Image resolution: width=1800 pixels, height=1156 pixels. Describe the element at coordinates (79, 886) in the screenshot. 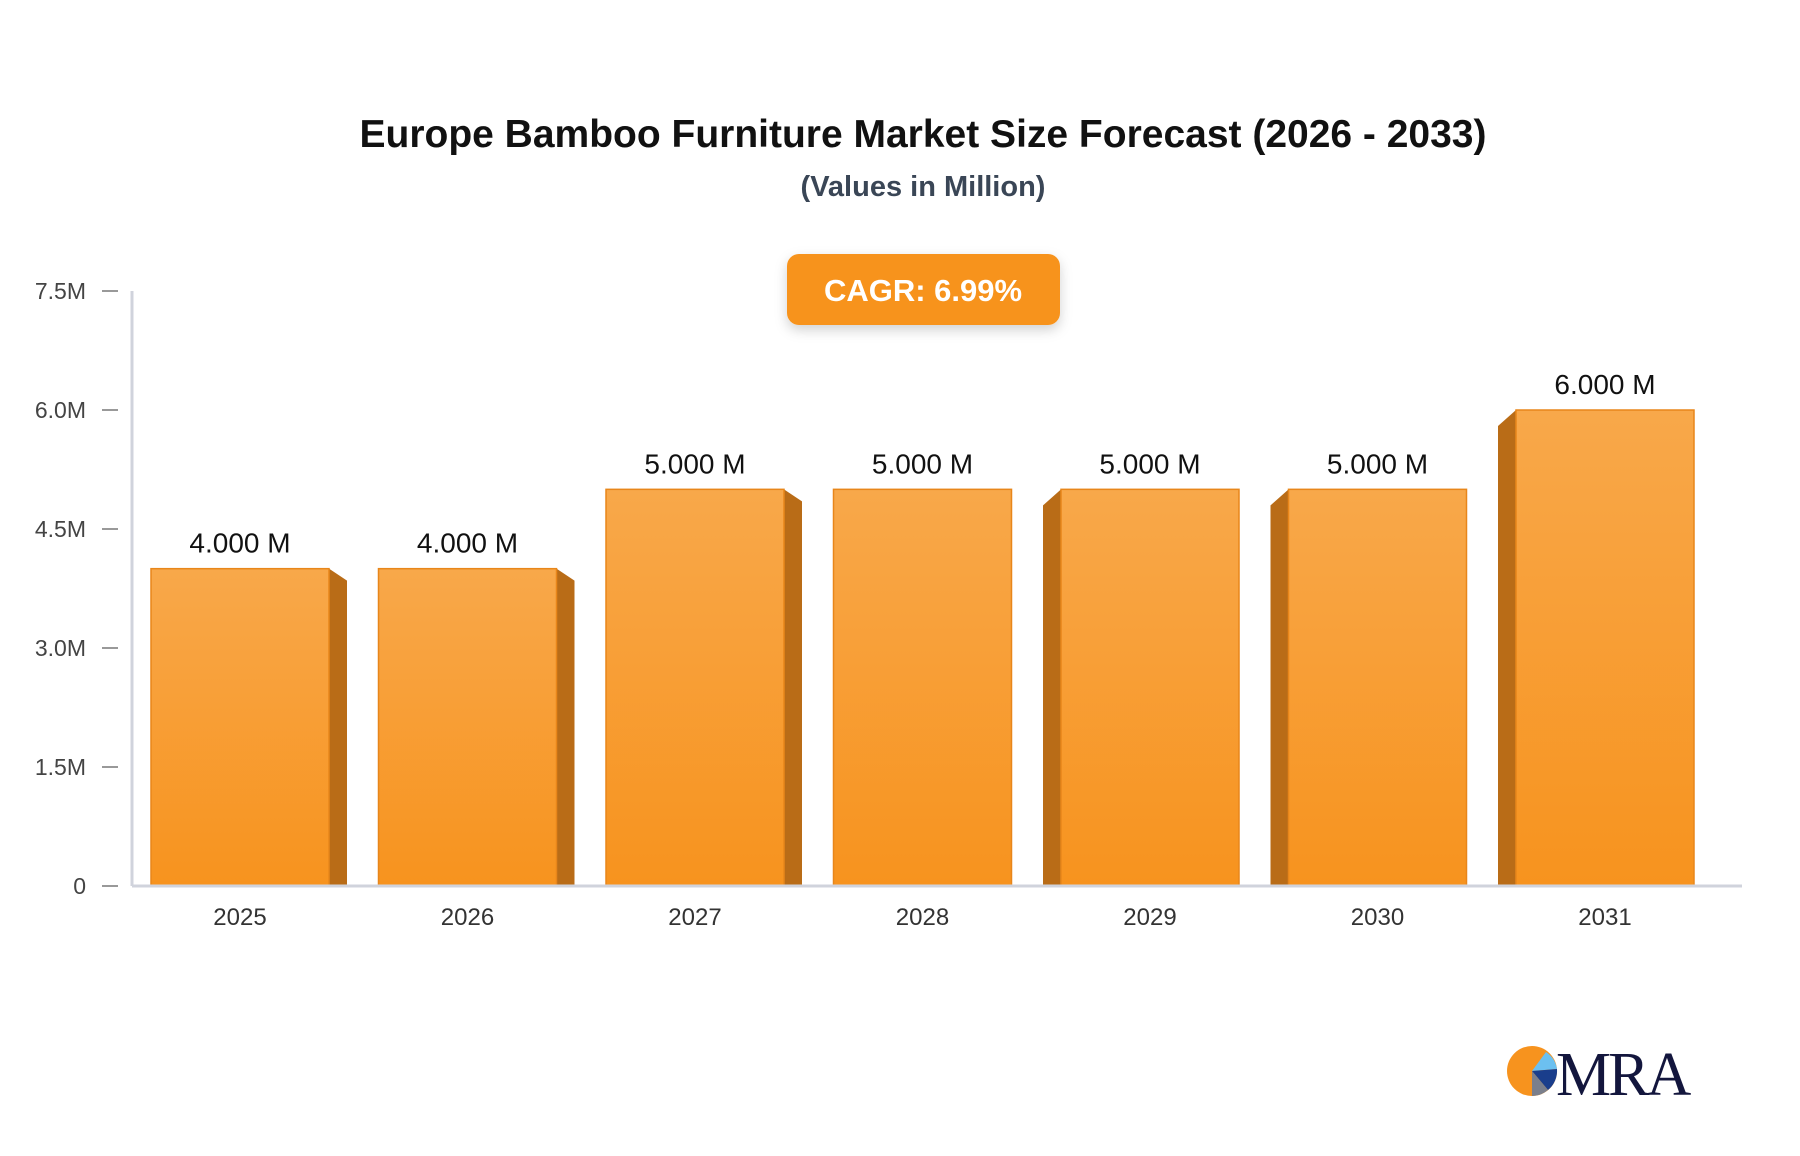

I see `y-tick-label: 0` at that location.